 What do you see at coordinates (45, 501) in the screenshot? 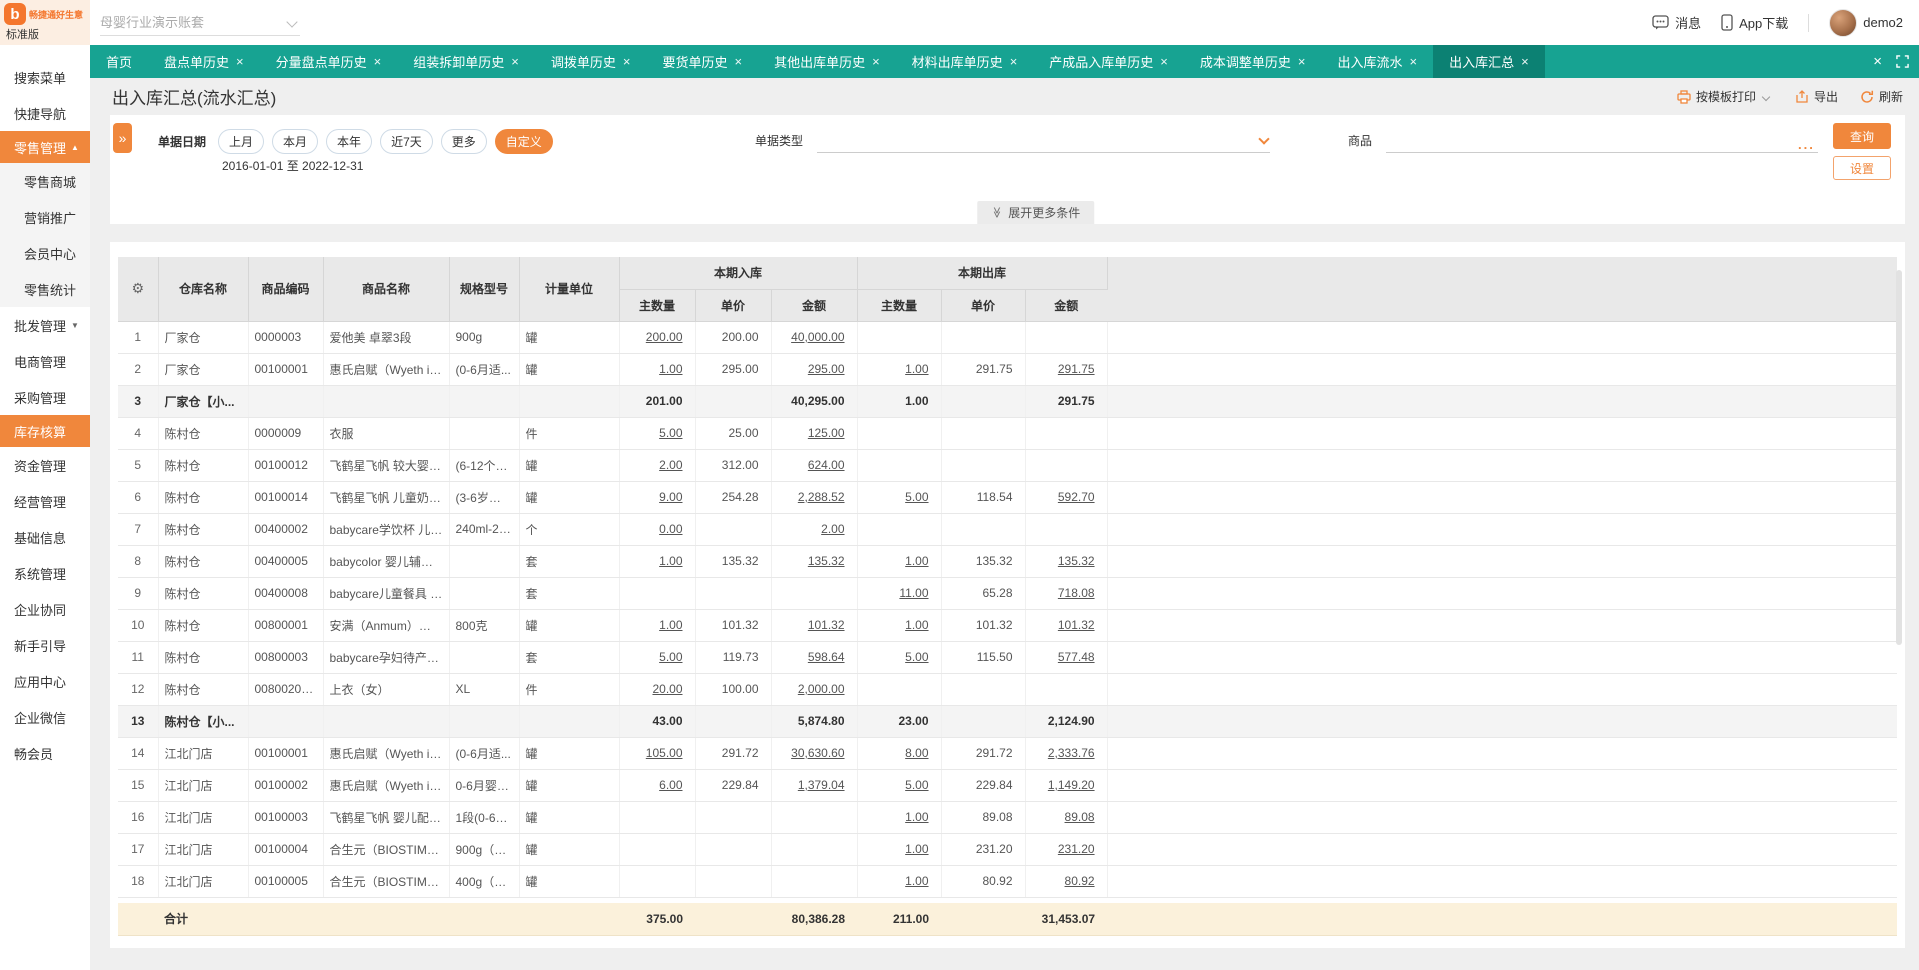
I see `sidebar-item: 经营管理` at bounding box center [45, 501].